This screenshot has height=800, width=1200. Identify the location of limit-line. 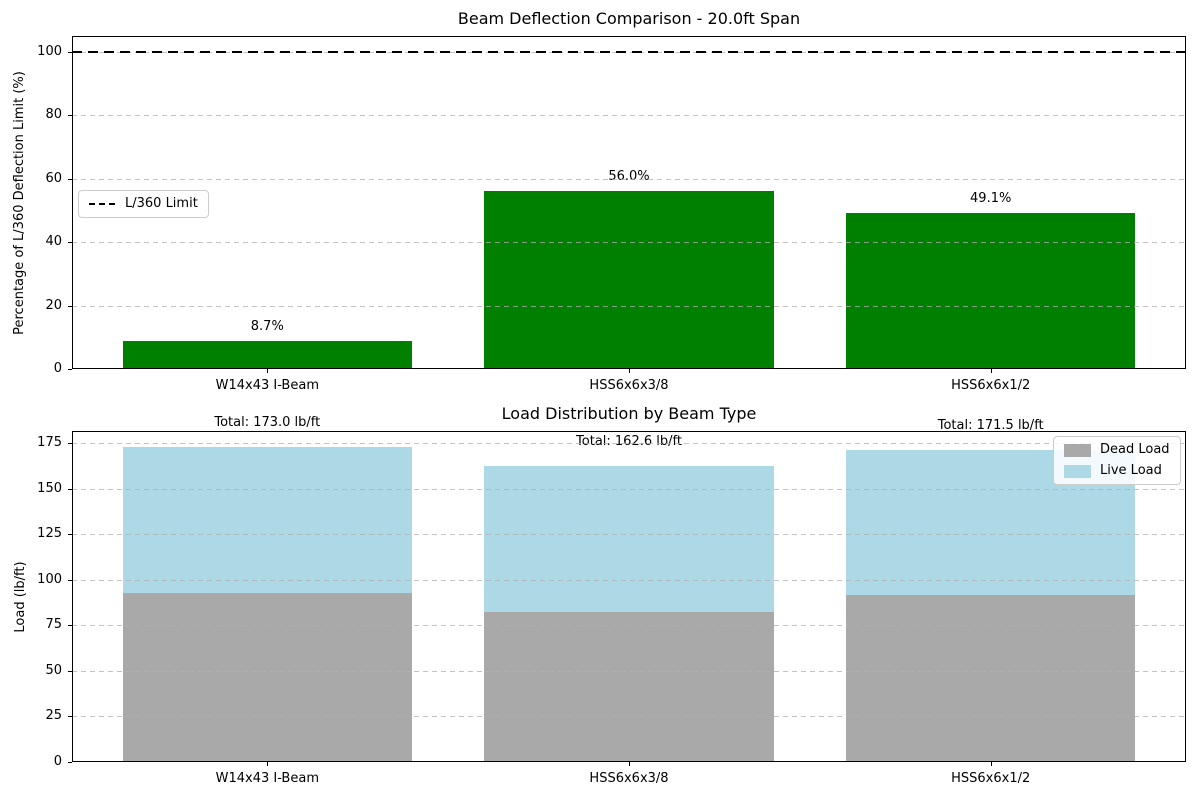
(629, 51).